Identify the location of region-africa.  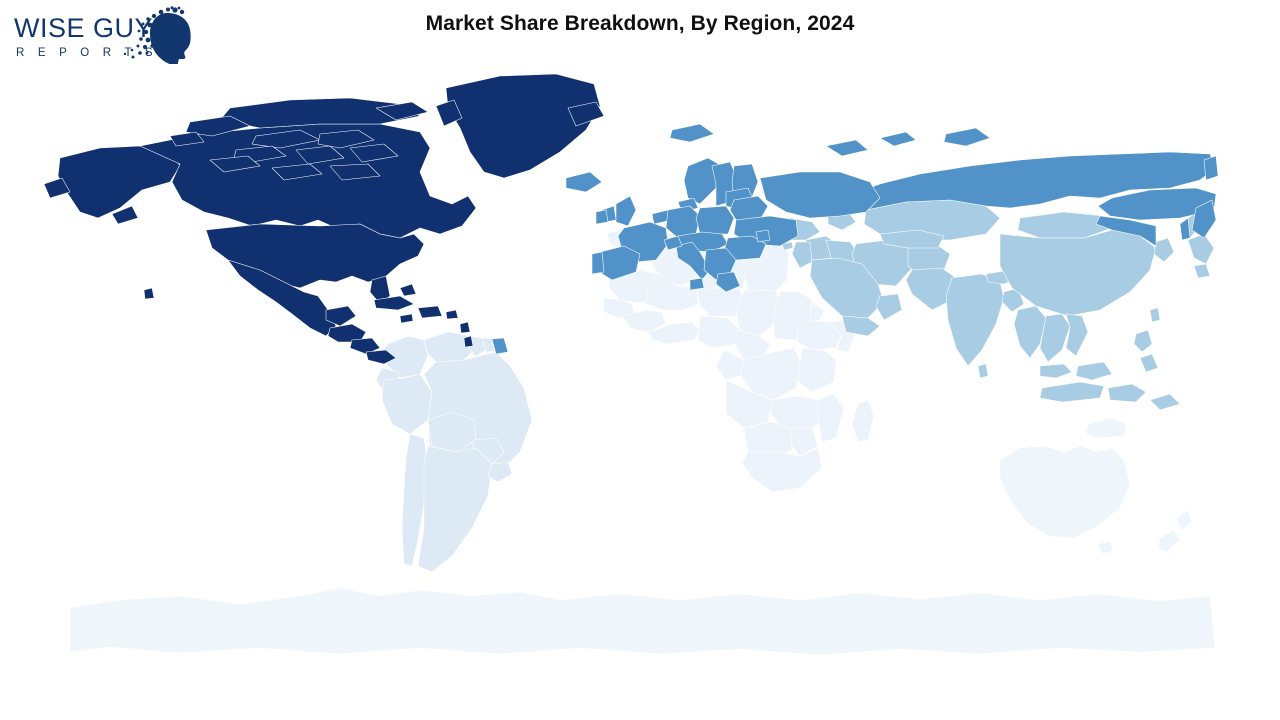
(739, 360).